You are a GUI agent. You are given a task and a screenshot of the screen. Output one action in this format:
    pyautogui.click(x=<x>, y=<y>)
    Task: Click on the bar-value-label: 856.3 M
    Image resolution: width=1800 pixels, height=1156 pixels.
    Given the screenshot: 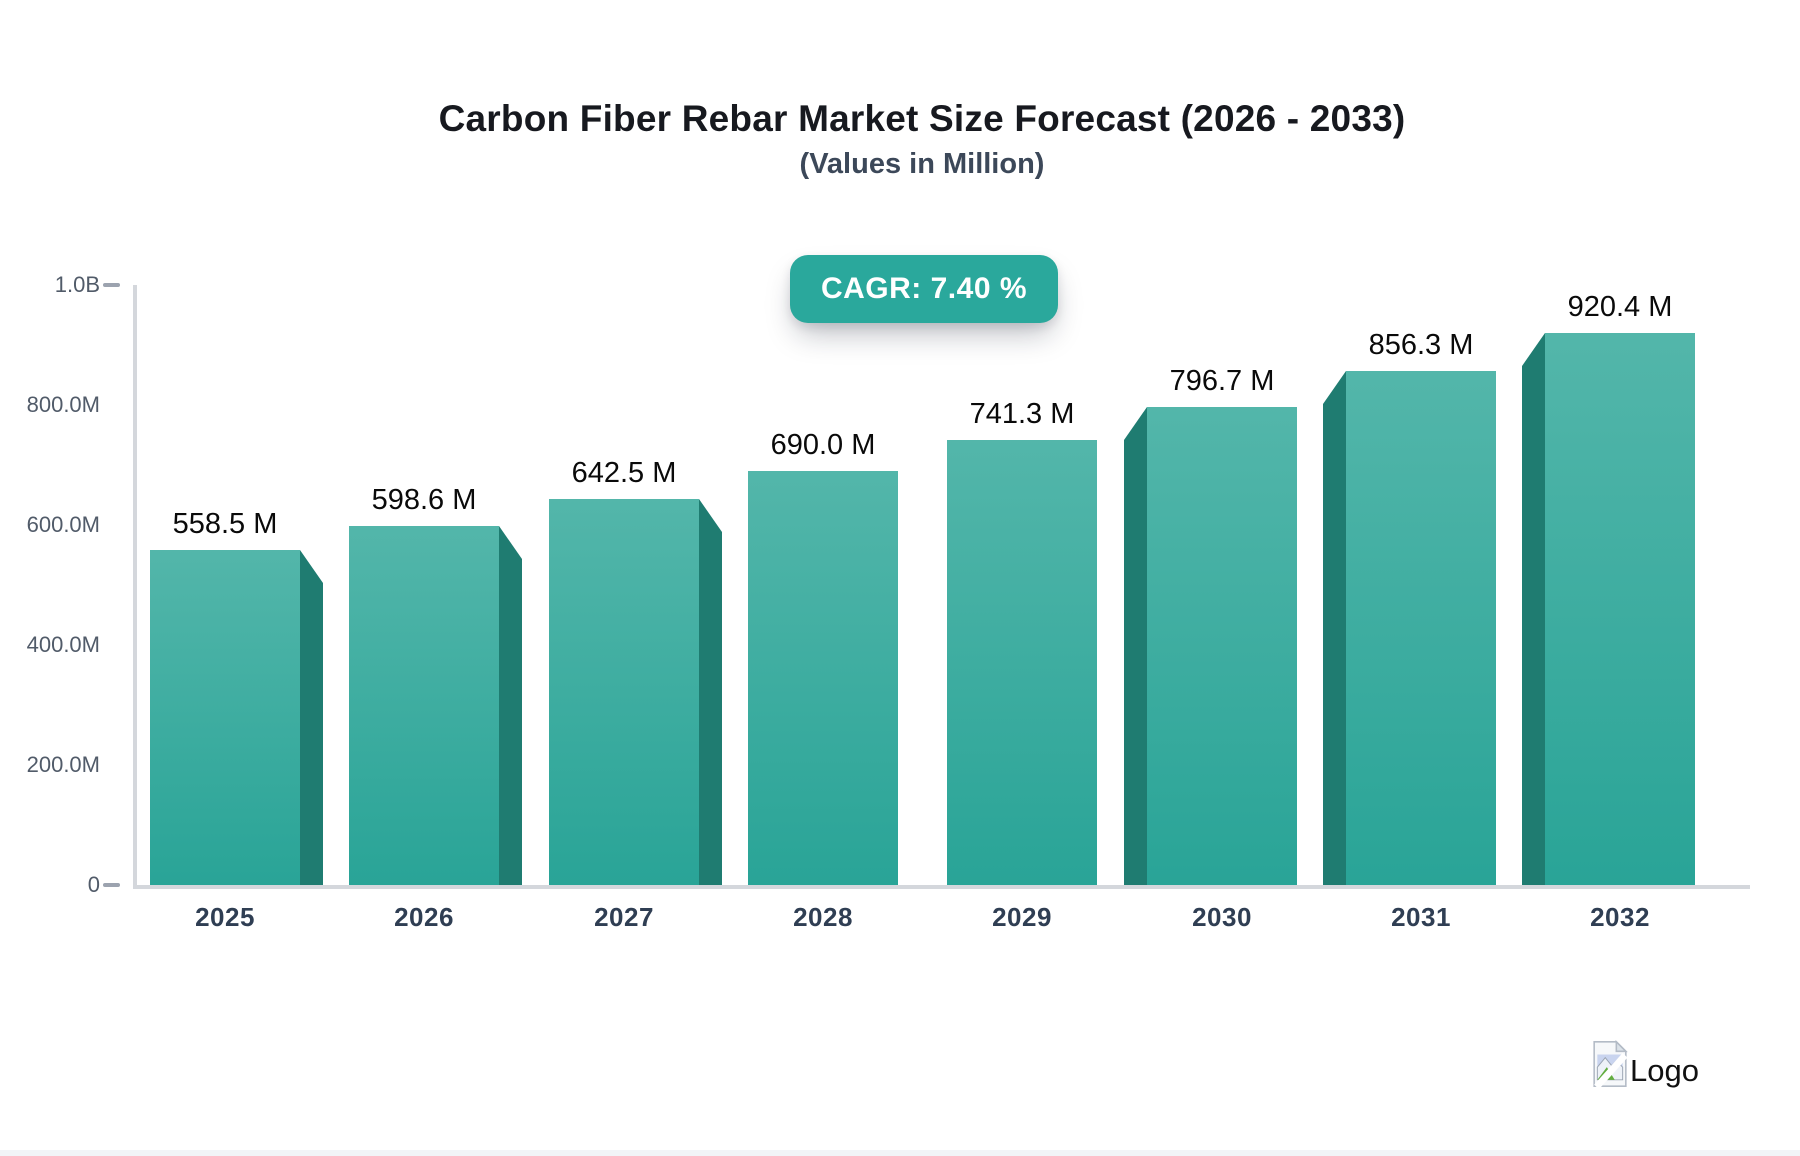 What is the action you would take?
    pyautogui.click(x=1421, y=345)
    